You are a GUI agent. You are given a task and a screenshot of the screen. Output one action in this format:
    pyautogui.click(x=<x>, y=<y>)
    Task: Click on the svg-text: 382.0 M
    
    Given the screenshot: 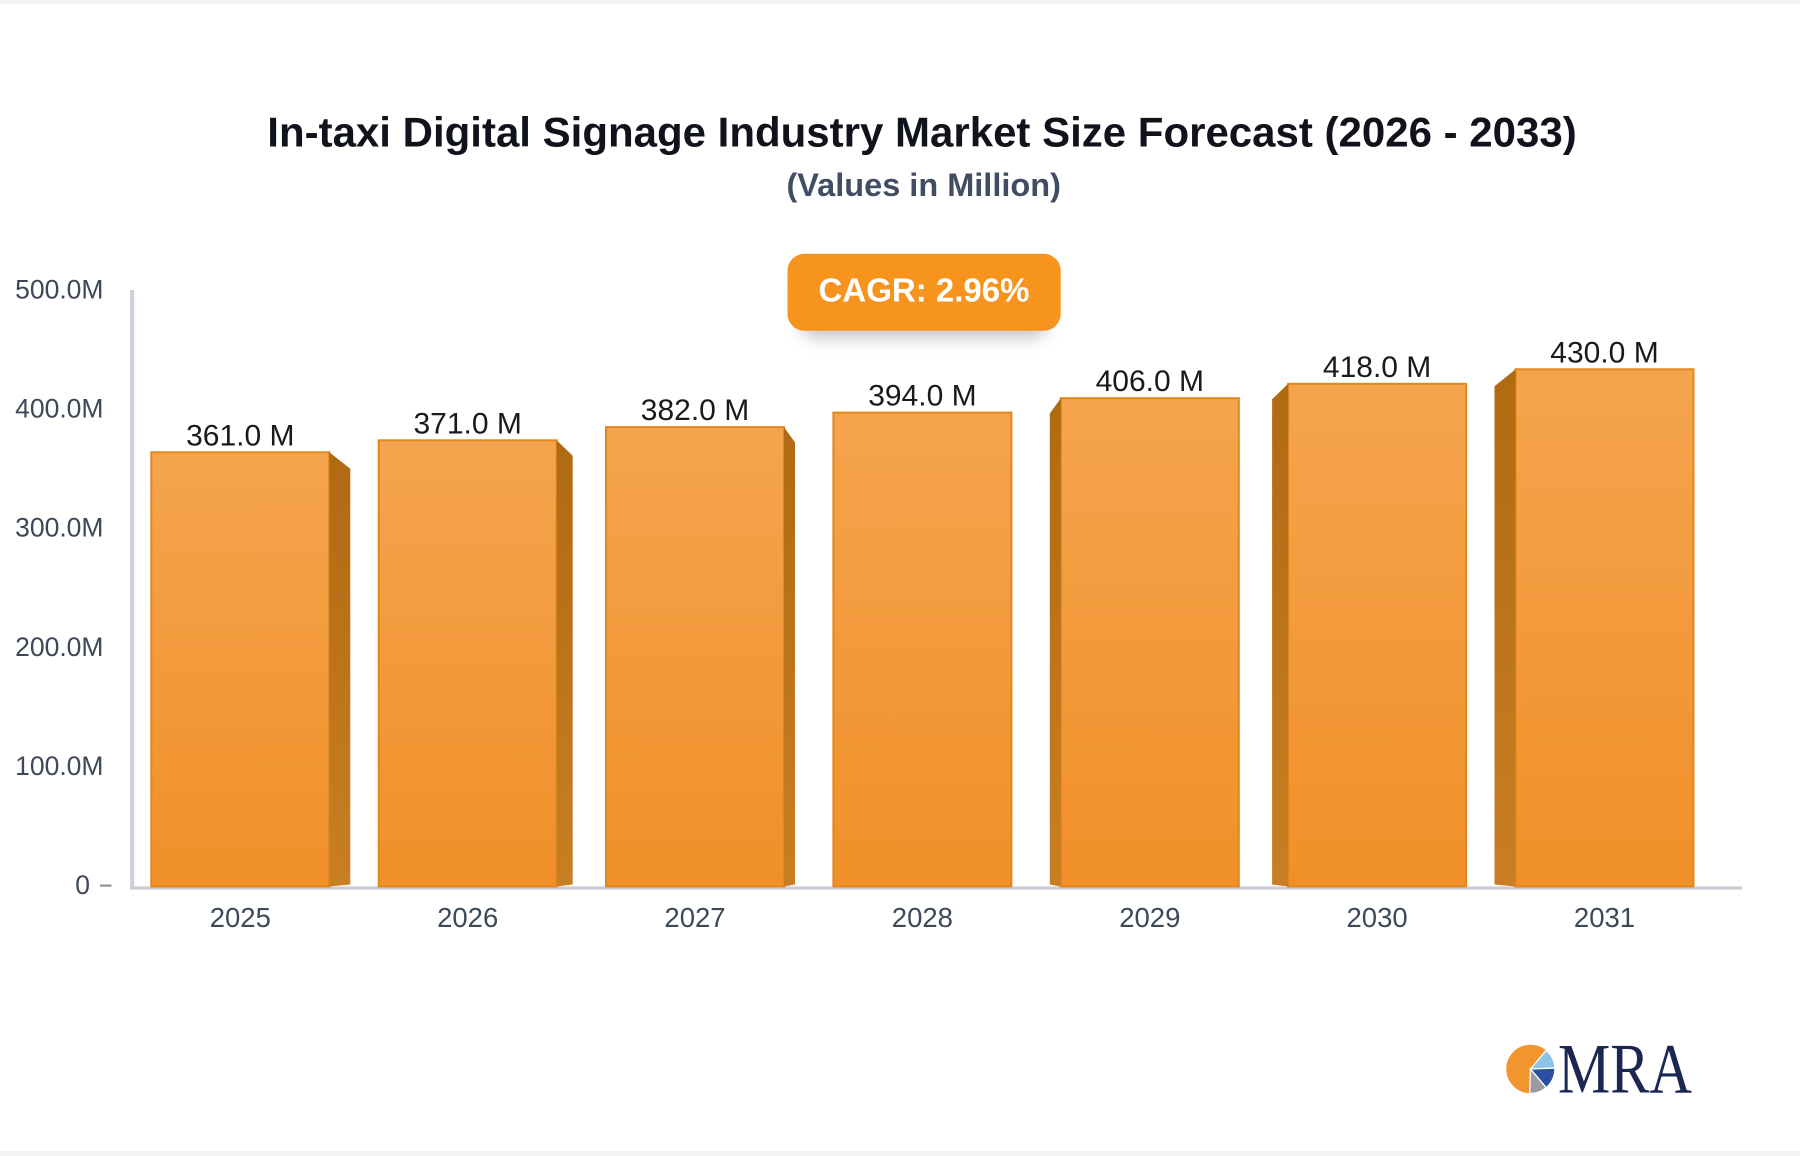 What is the action you would take?
    pyautogui.click(x=695, y=410)
    